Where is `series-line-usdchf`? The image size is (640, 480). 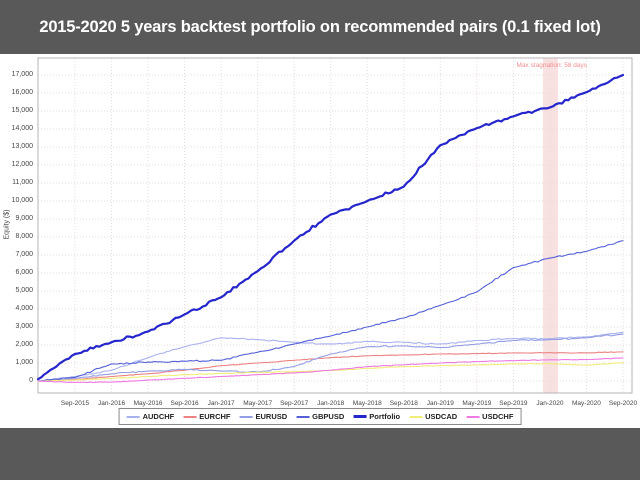 series-line-usdchf is located at coordinates (330, 370).